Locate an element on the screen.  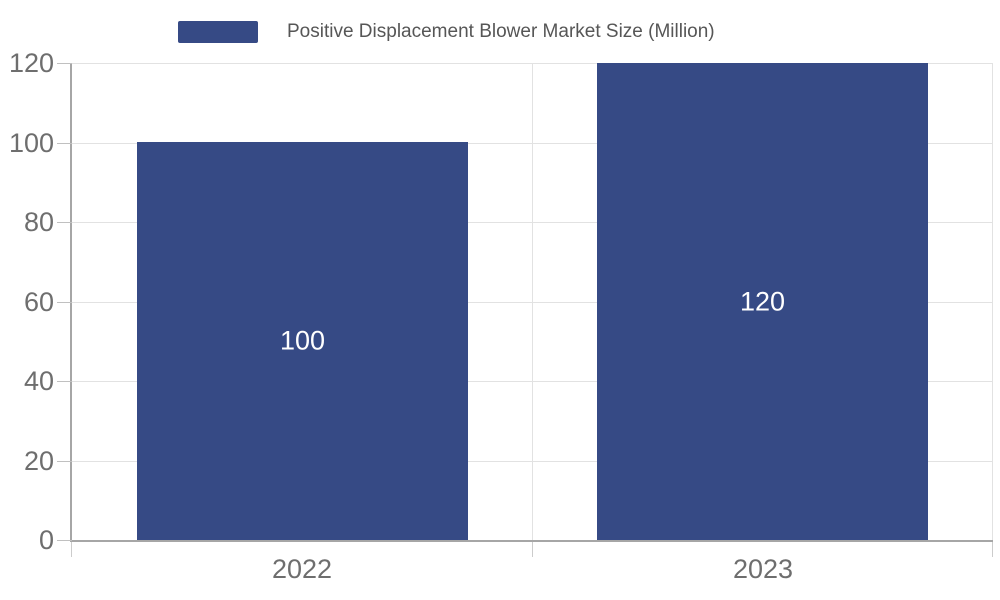
bar-value-label: 120 is located at coordinates (762, 301).